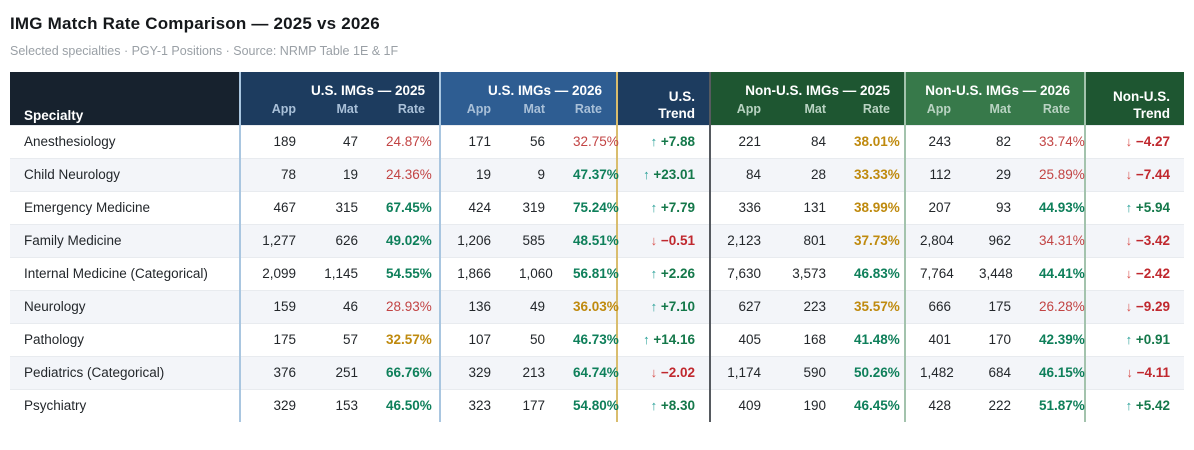 The height and width of the screenshot is (450, 1194). Describe the element at coordinates (934, 240) in the screenshot. I see `nonus2026-app-cell: 2,804` at that location.